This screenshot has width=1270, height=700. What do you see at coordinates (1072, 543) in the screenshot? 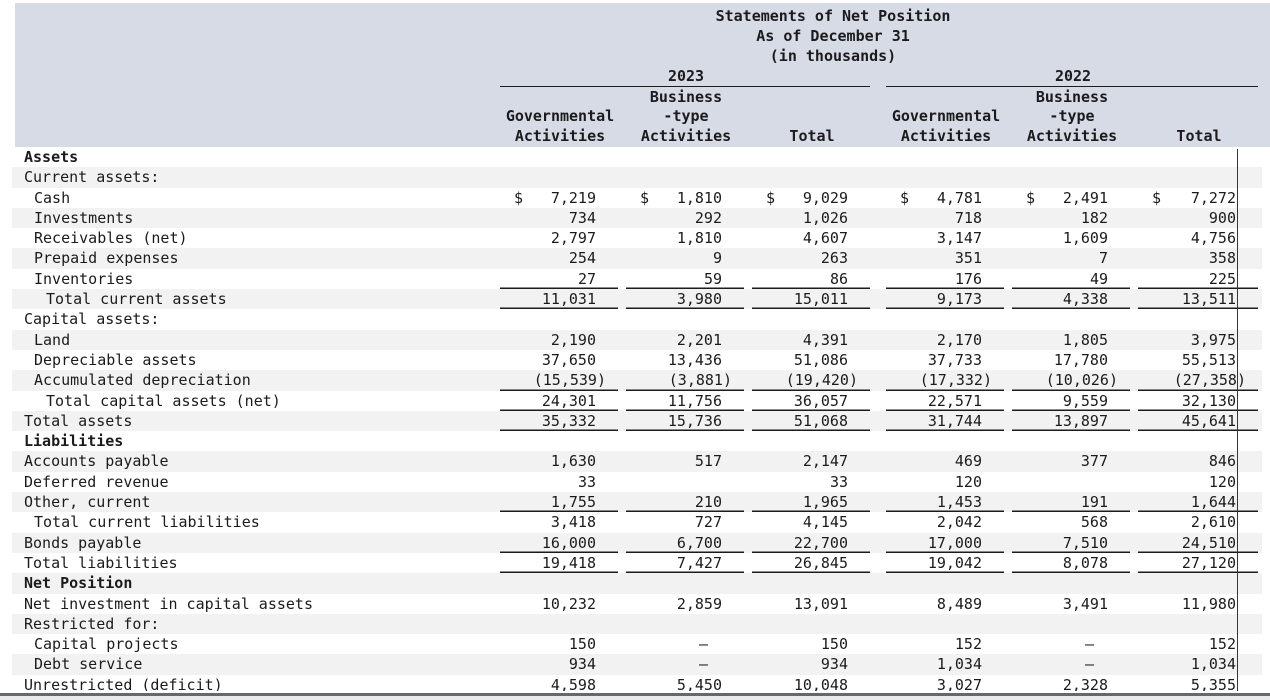
I see `cell-value: 7,510` at bounding box center [1072, 543].